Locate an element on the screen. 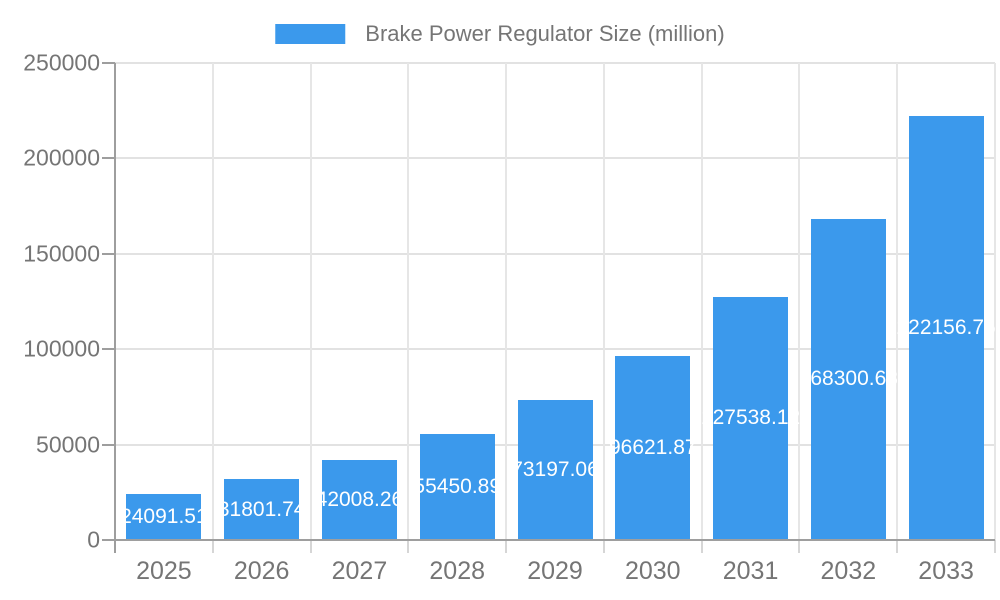  legend-swatch is located at coordinates (310, 34).